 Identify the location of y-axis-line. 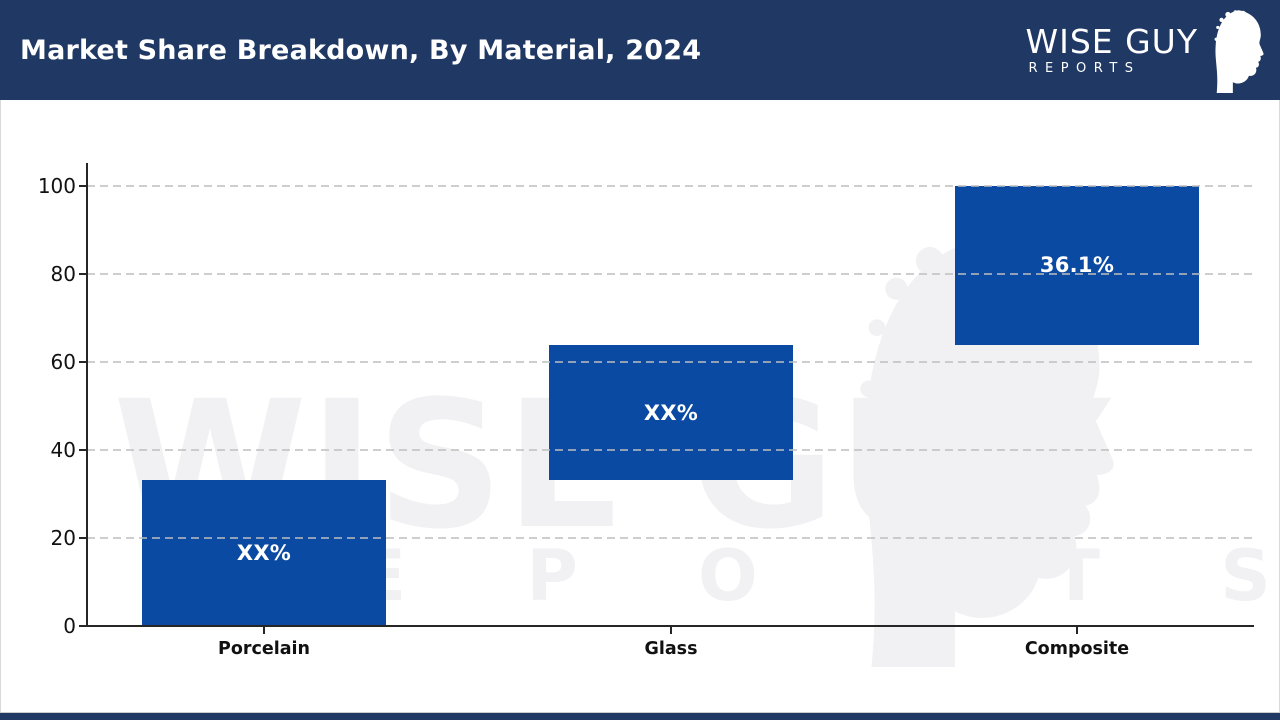
(87, 395).